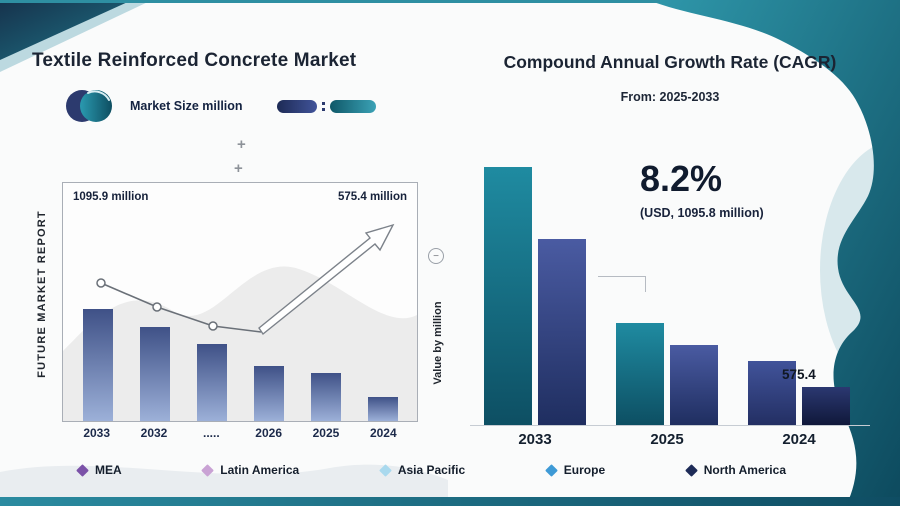 This screenshot has height=506, width=900. I want to click on legend-item-europe: Europe, so click(575, 470).